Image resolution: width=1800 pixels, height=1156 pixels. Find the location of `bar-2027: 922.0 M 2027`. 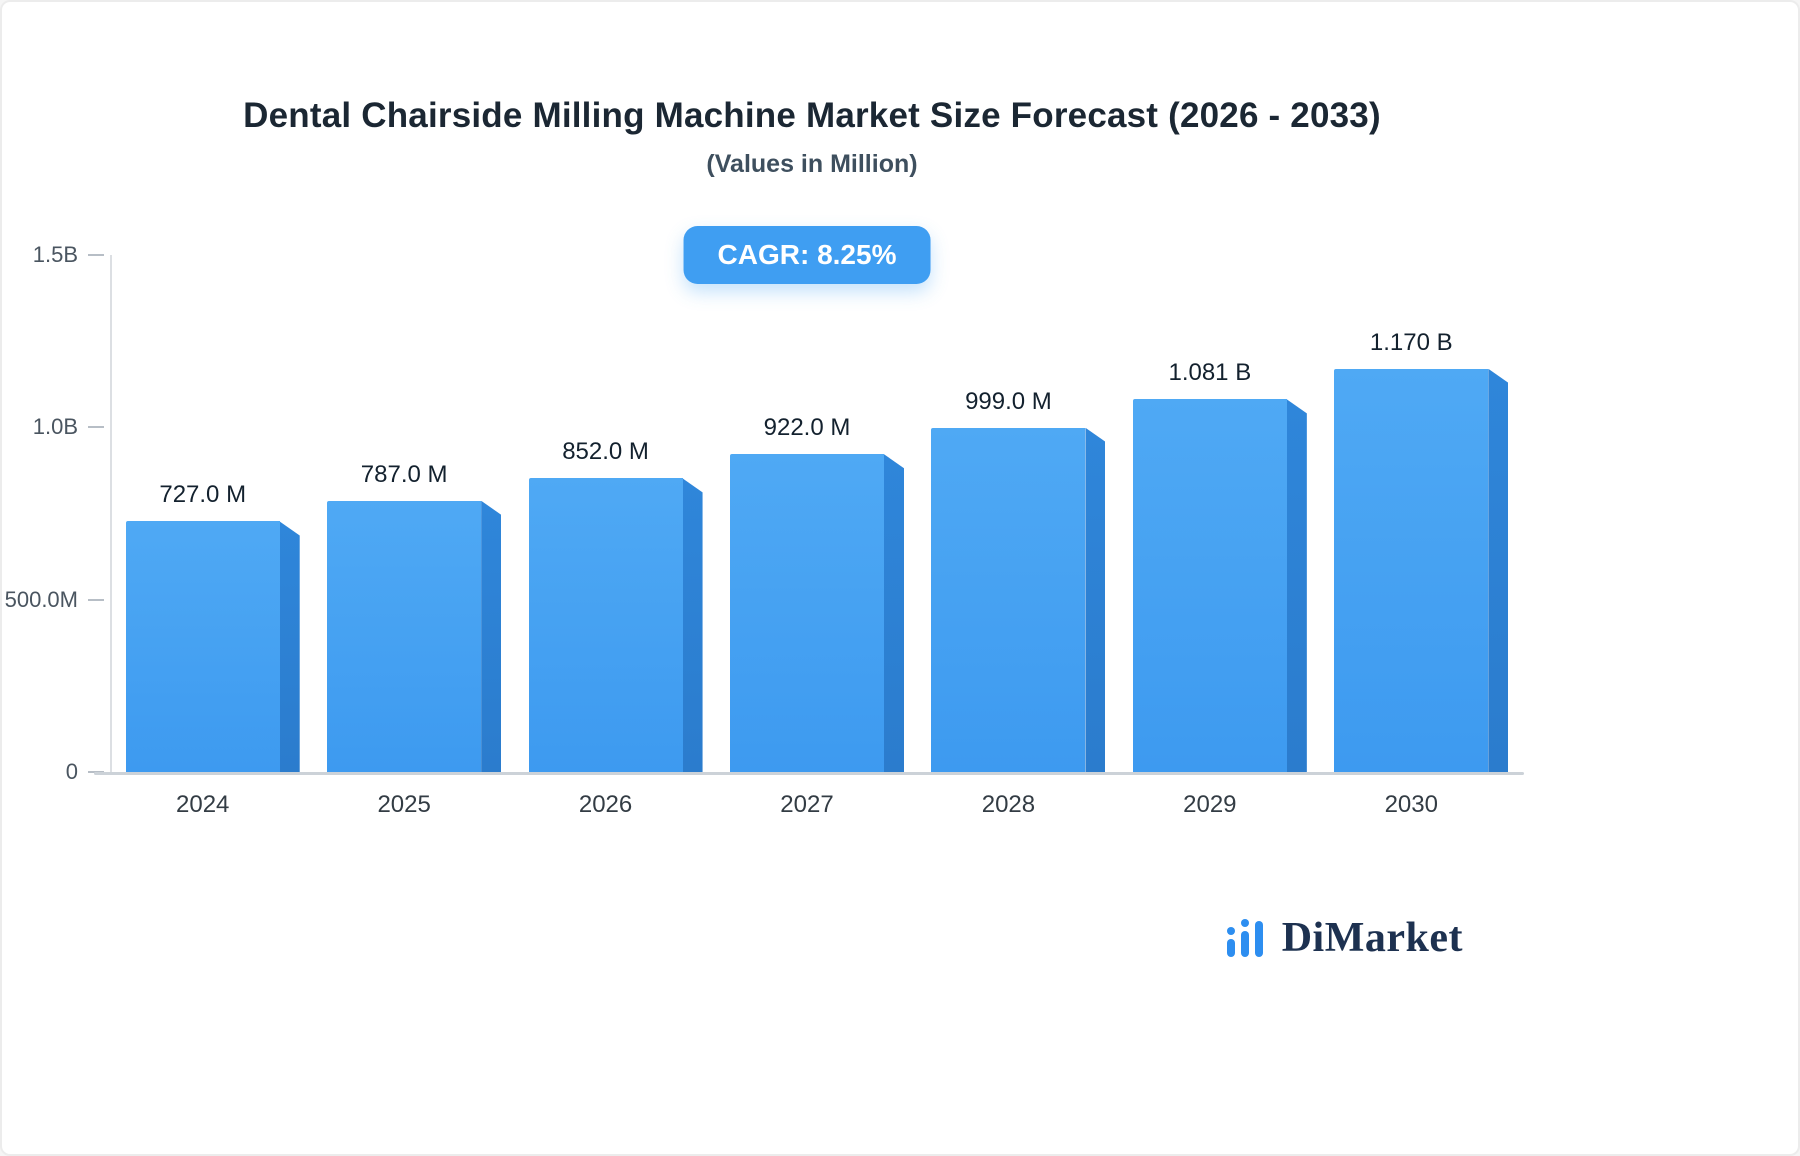

bar-2027: 922.0 M 2027 is located at coordinates (817, 616).